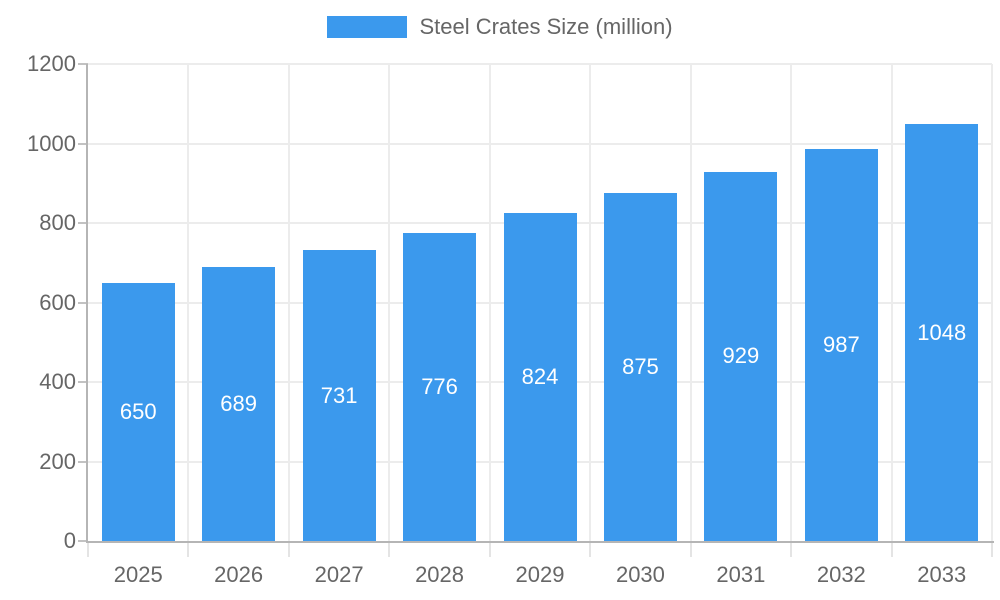 The width and height of the screenshot is (1000, 600). Describe the element at coordinates (51, 63) in the screenshot. I see `y-axis-label-1200: 1200` at that location.